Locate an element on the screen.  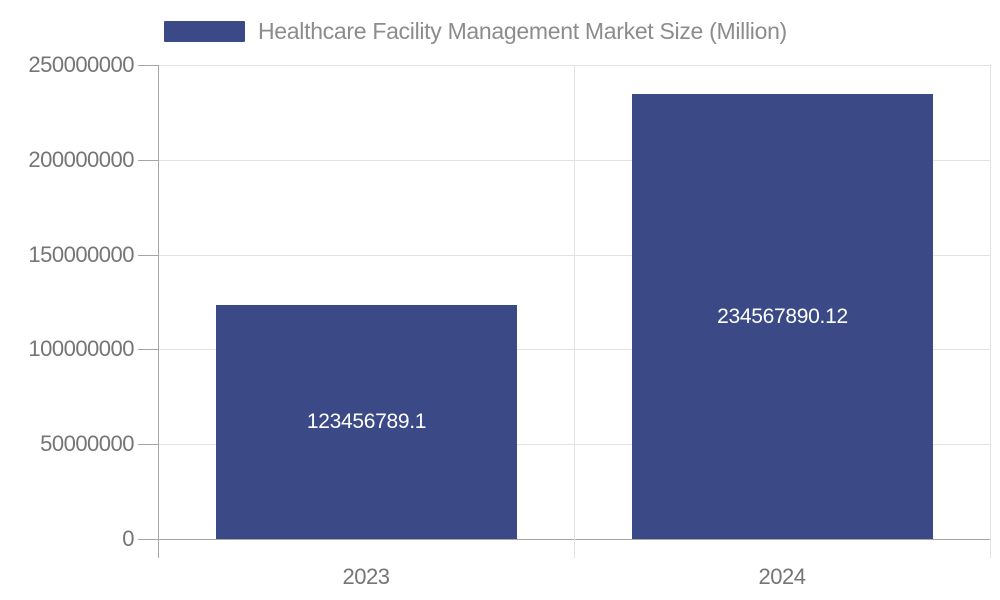
y-tick-label: 200000000 is located at coordinates (81, 159).